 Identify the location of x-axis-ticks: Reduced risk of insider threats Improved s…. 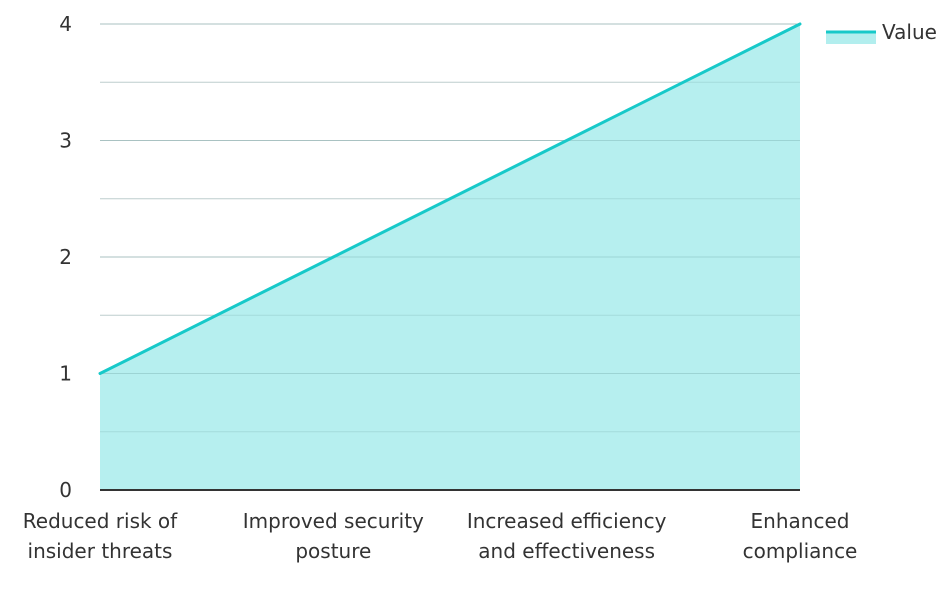
(440, 536).